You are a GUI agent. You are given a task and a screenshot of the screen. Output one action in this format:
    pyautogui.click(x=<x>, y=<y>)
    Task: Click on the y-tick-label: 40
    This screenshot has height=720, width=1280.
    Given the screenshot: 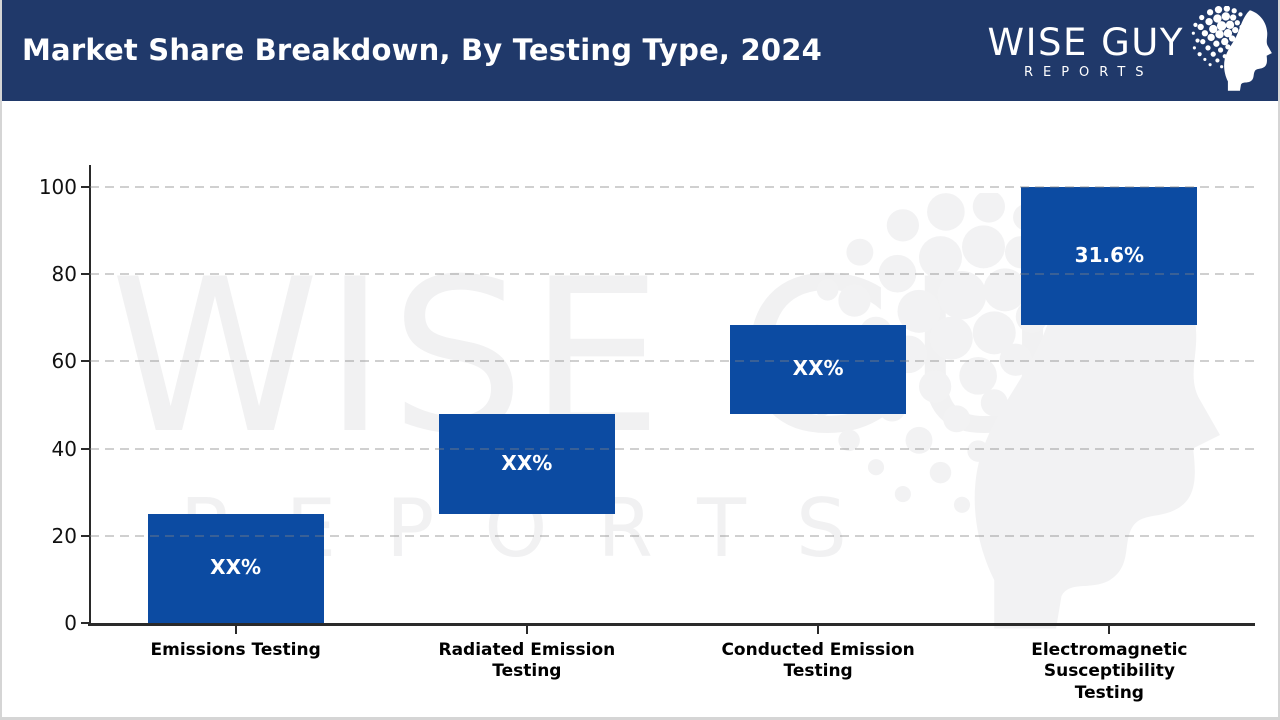 What is the action you would take?
    pyautogui.click(x=64, y=448)
    